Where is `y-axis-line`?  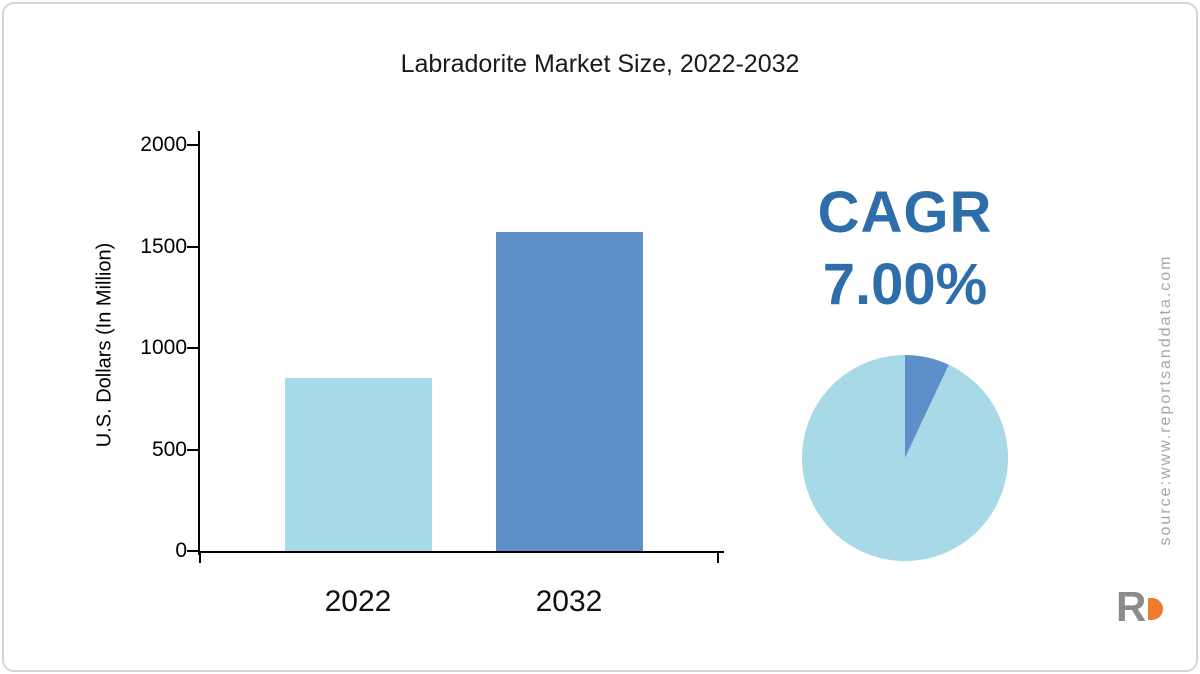 y-axis-line is located at coordinates (199, 343).